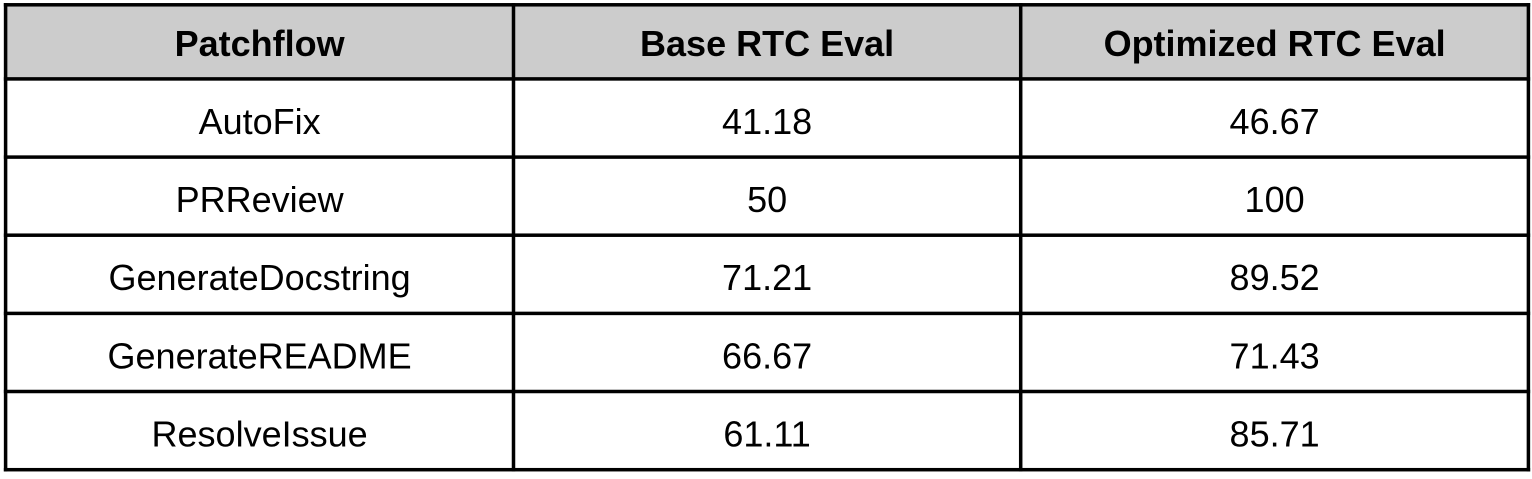 The width and height of the screenshot is (1532, 479). Describe the element at coordinates (767, 121) in the screenshot. I see `svg-text: 41.18` at that location.